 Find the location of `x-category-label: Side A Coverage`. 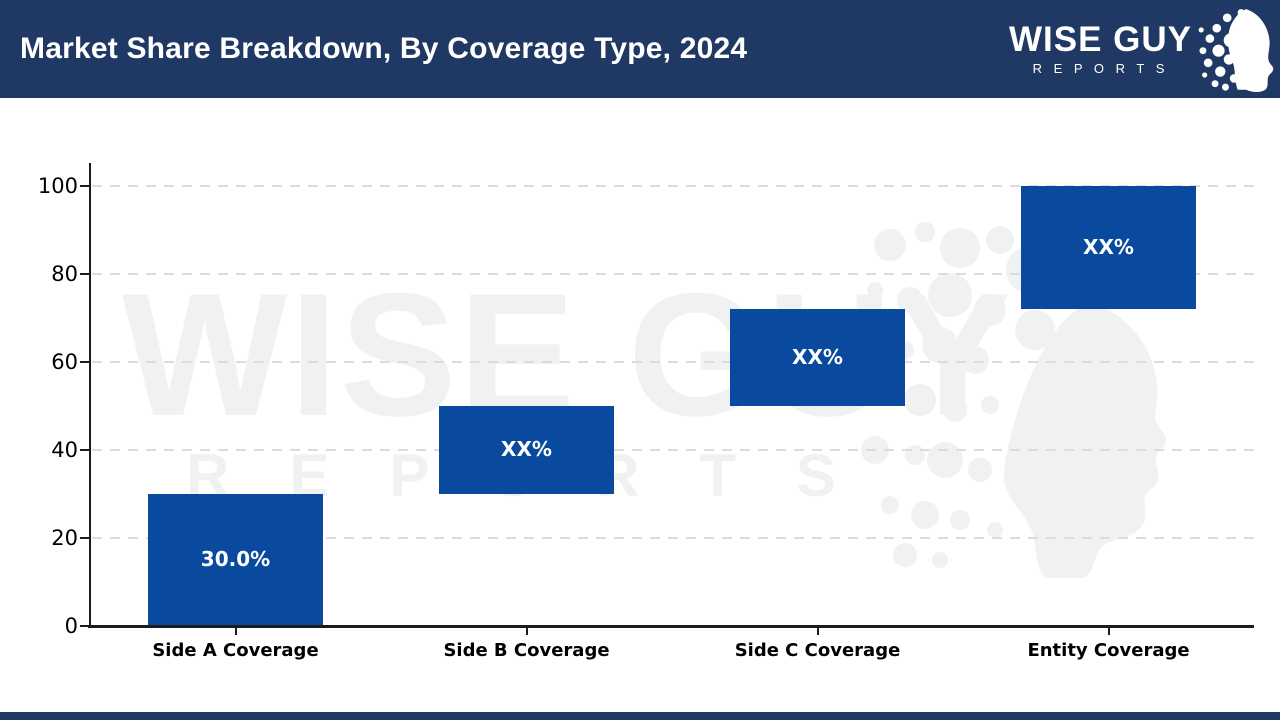

x-category-label: Side A Coverage is located at coordinates (235, 650).